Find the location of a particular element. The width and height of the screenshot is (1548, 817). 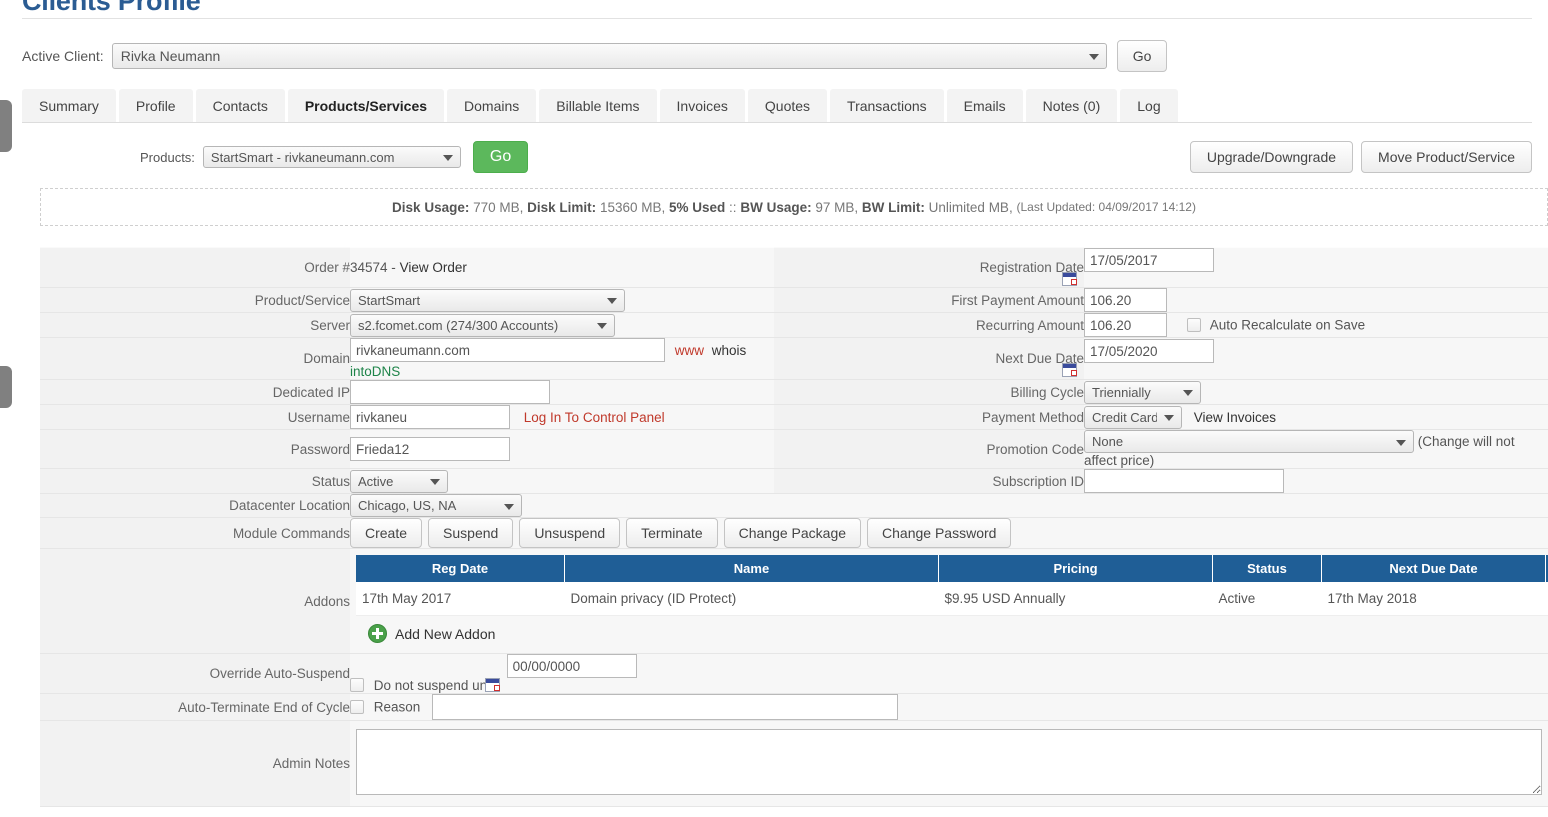

auto-terminate-cell: Reason is located at coordinates (949, 707).